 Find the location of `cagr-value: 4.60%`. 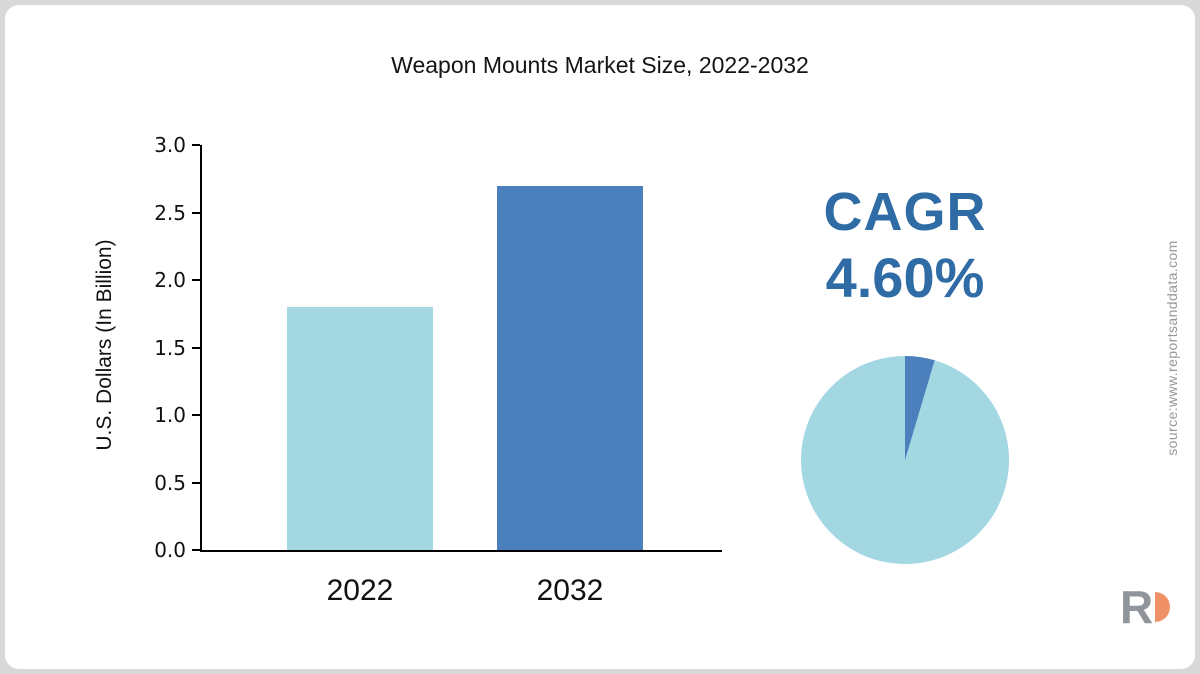

cagr-value: 4.60% is located at coordinates (905, 277).